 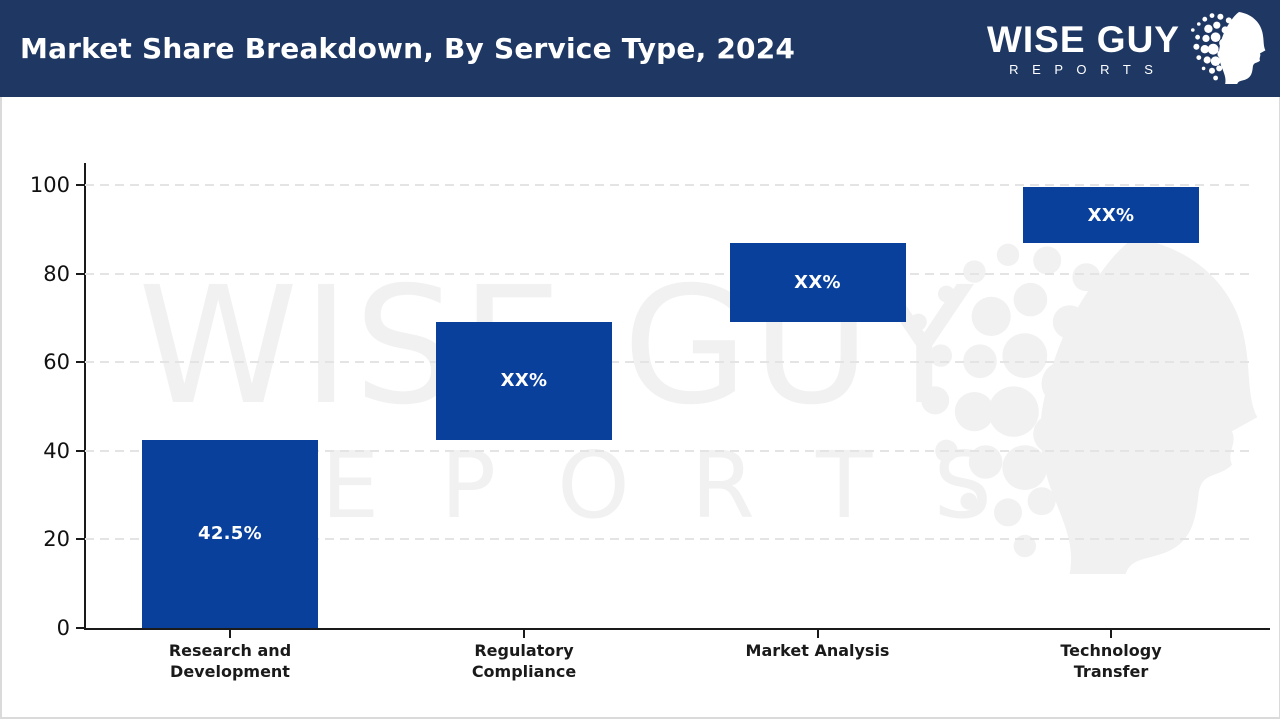 I want to click on y-tick-label: 0, so click(x=63, y=628).